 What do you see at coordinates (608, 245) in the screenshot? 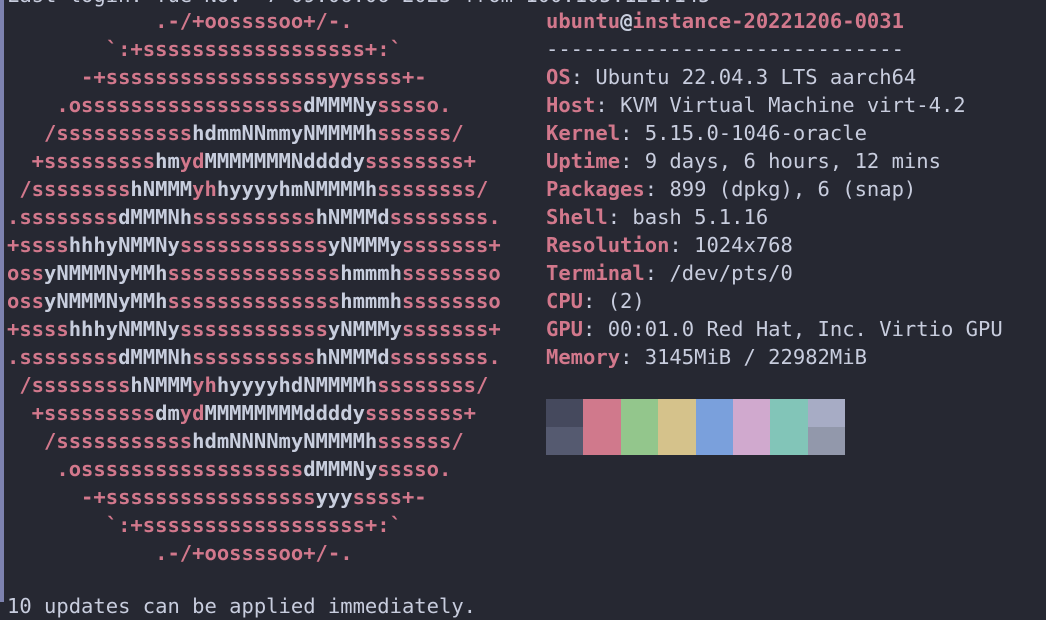
I see `sysinfo-label: Resolution` at bounding box center [608, 245].